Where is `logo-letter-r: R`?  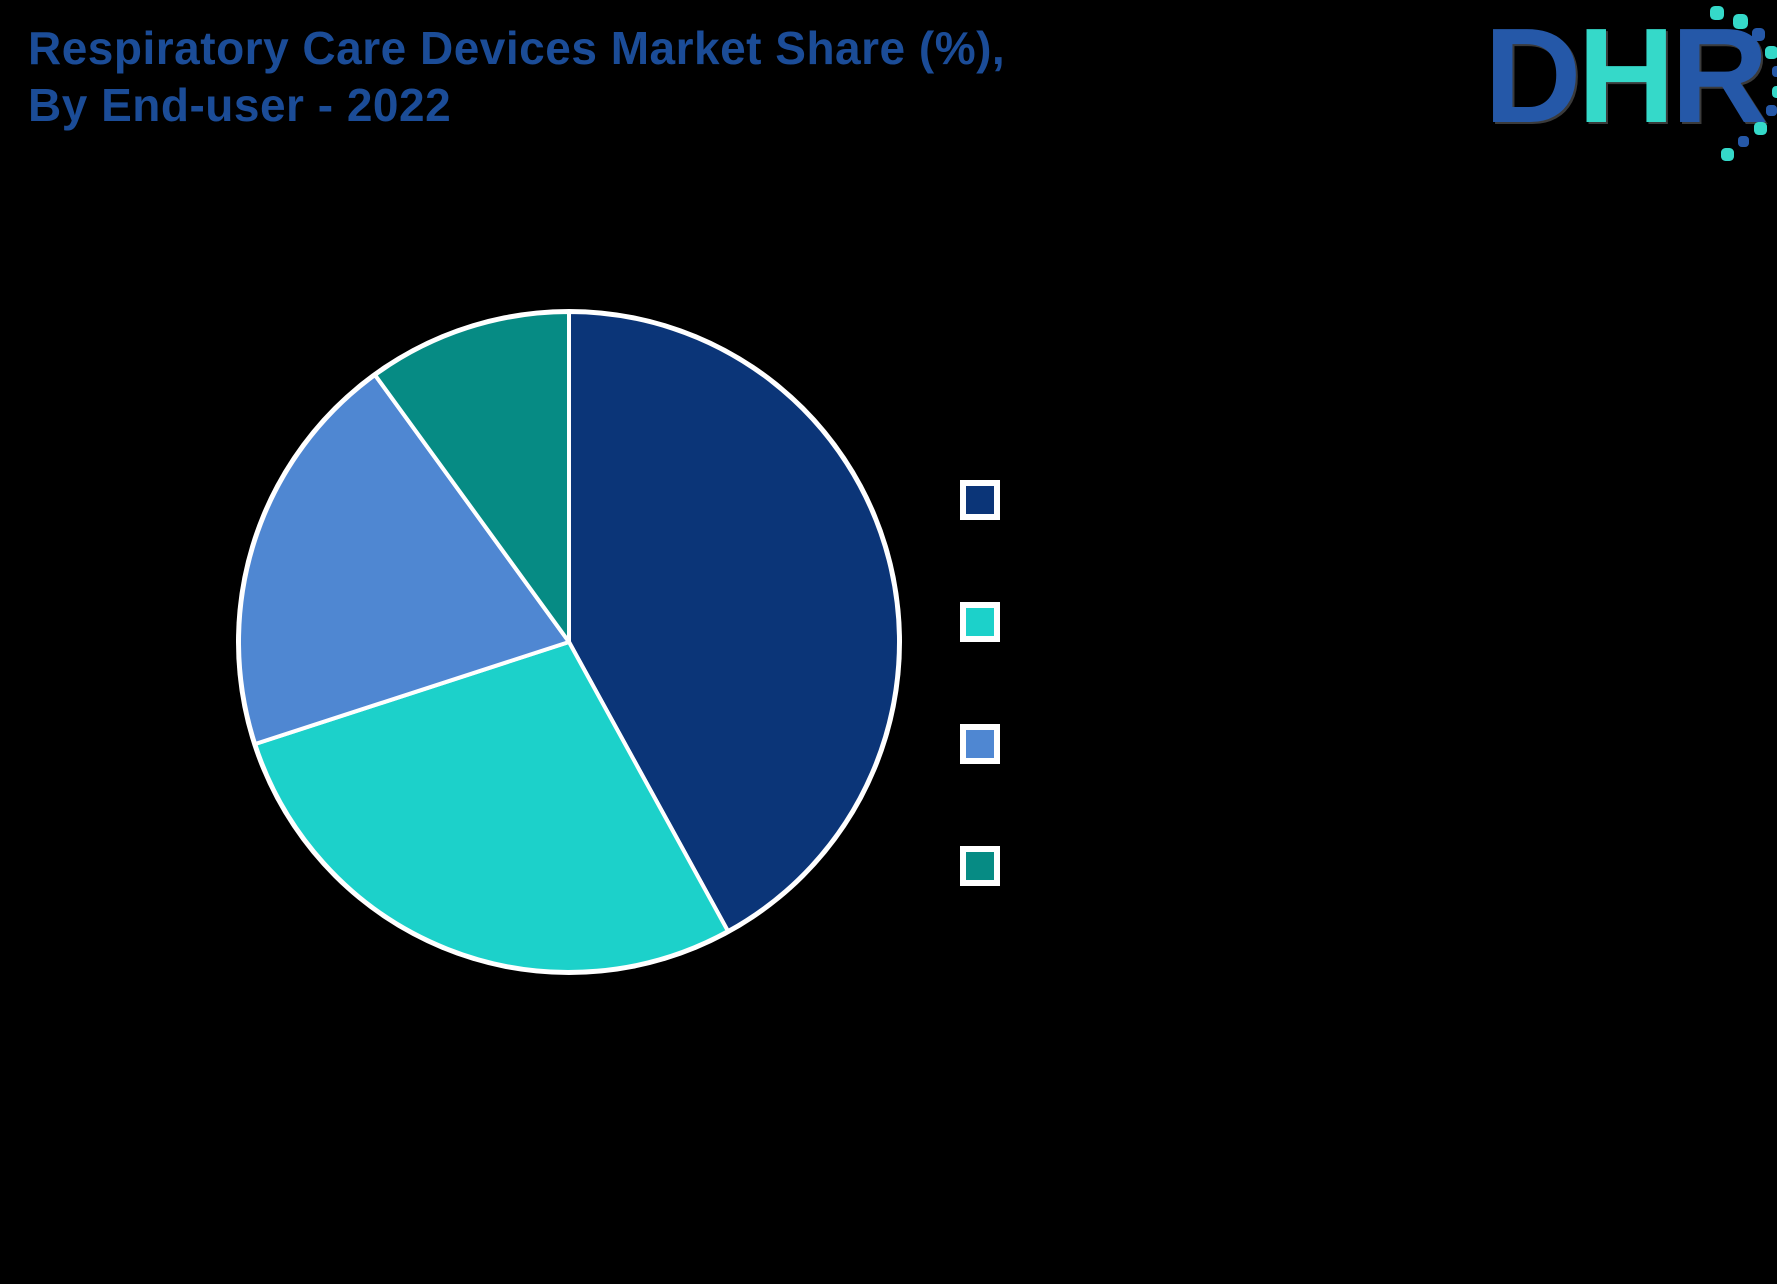 logo-letter-r: R is located at coordinates (1719, 75).